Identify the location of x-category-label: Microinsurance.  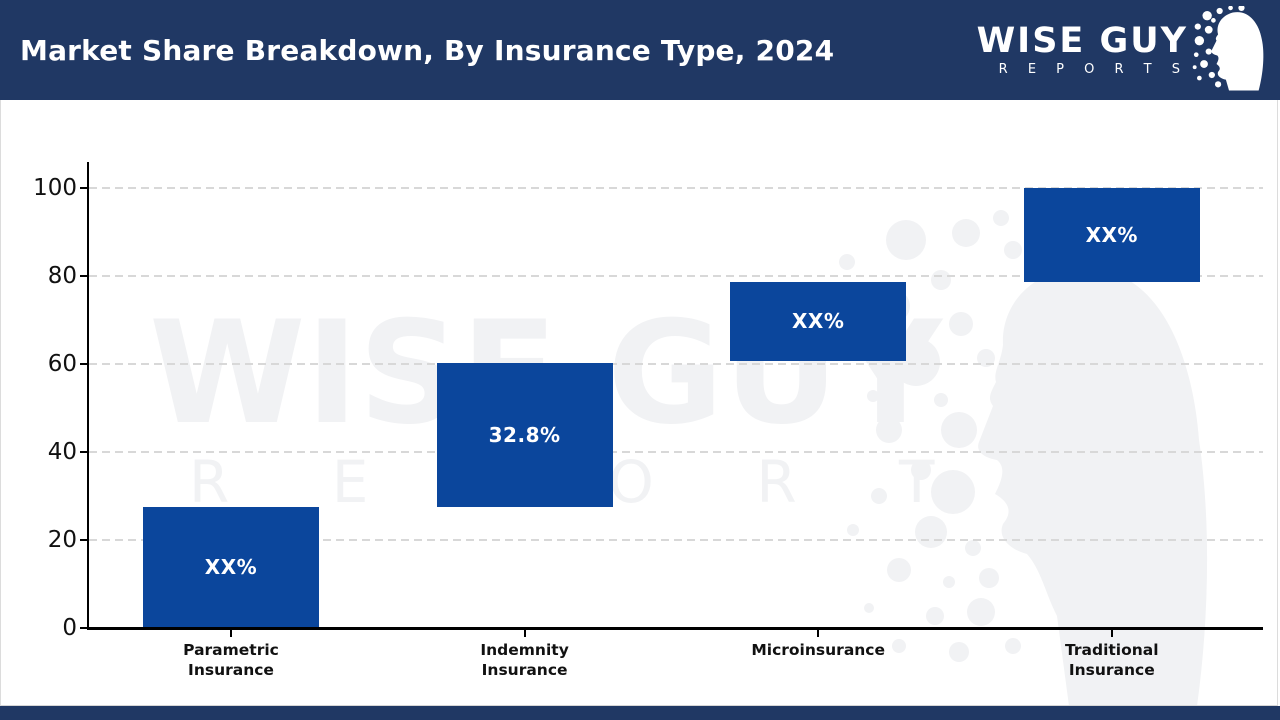
(818, 650).